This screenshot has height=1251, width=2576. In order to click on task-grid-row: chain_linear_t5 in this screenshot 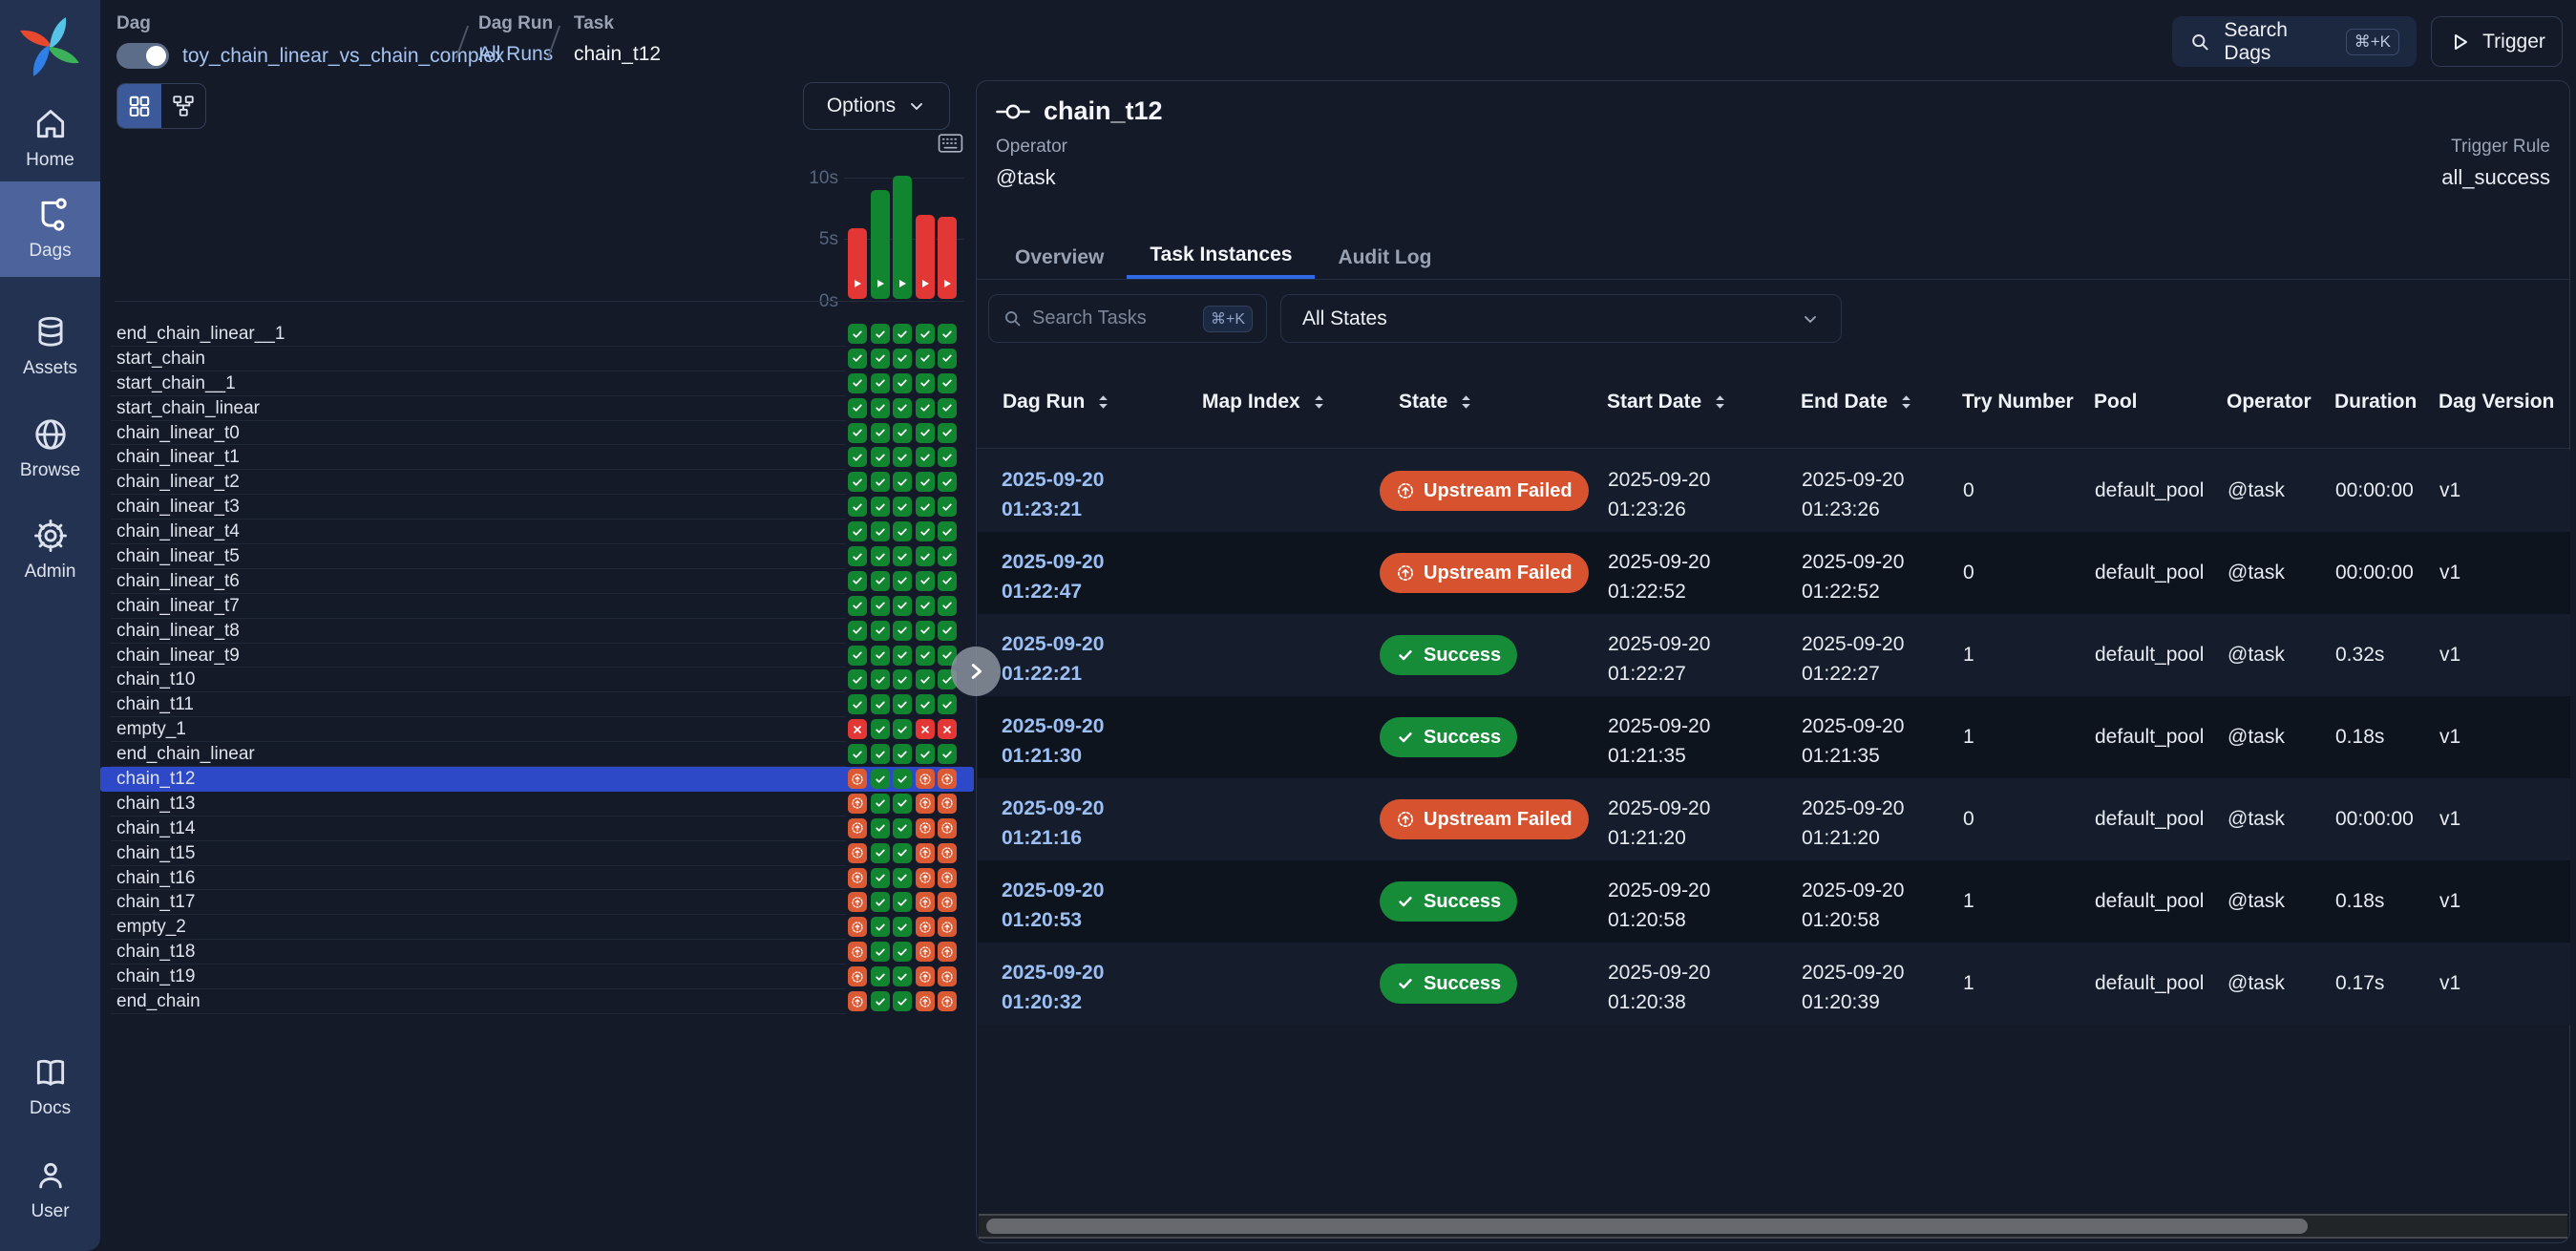, I will do `click(537, 556)`.